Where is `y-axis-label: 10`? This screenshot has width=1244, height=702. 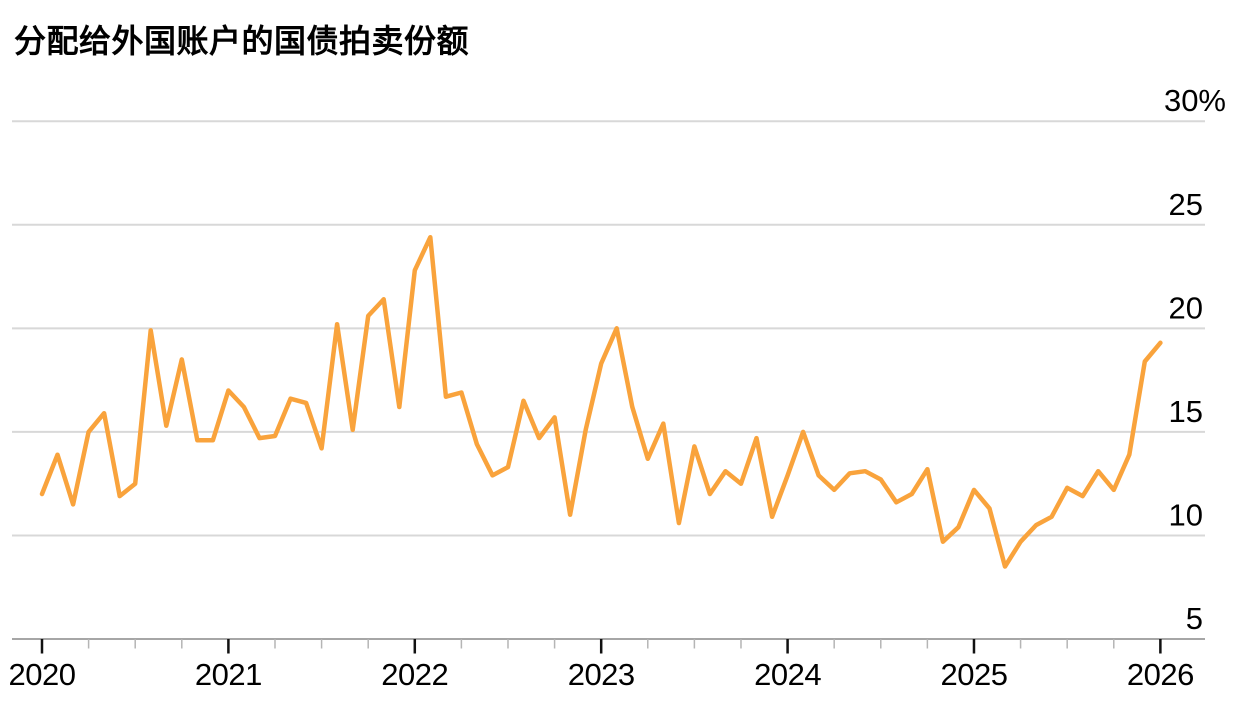 y-axis-label: 10 is located at coordinates (1186, 514).